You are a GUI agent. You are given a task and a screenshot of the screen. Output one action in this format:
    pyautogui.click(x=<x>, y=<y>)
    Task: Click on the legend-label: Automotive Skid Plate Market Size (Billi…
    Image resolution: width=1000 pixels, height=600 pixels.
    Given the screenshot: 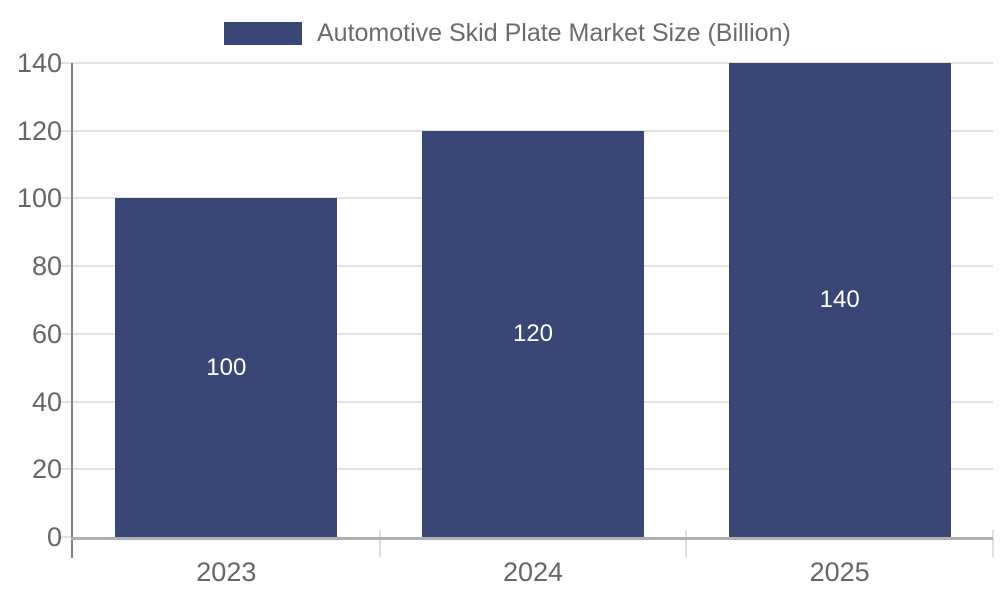 What is the action you would take?
    pyautogui.click(x=554, y=33)
    